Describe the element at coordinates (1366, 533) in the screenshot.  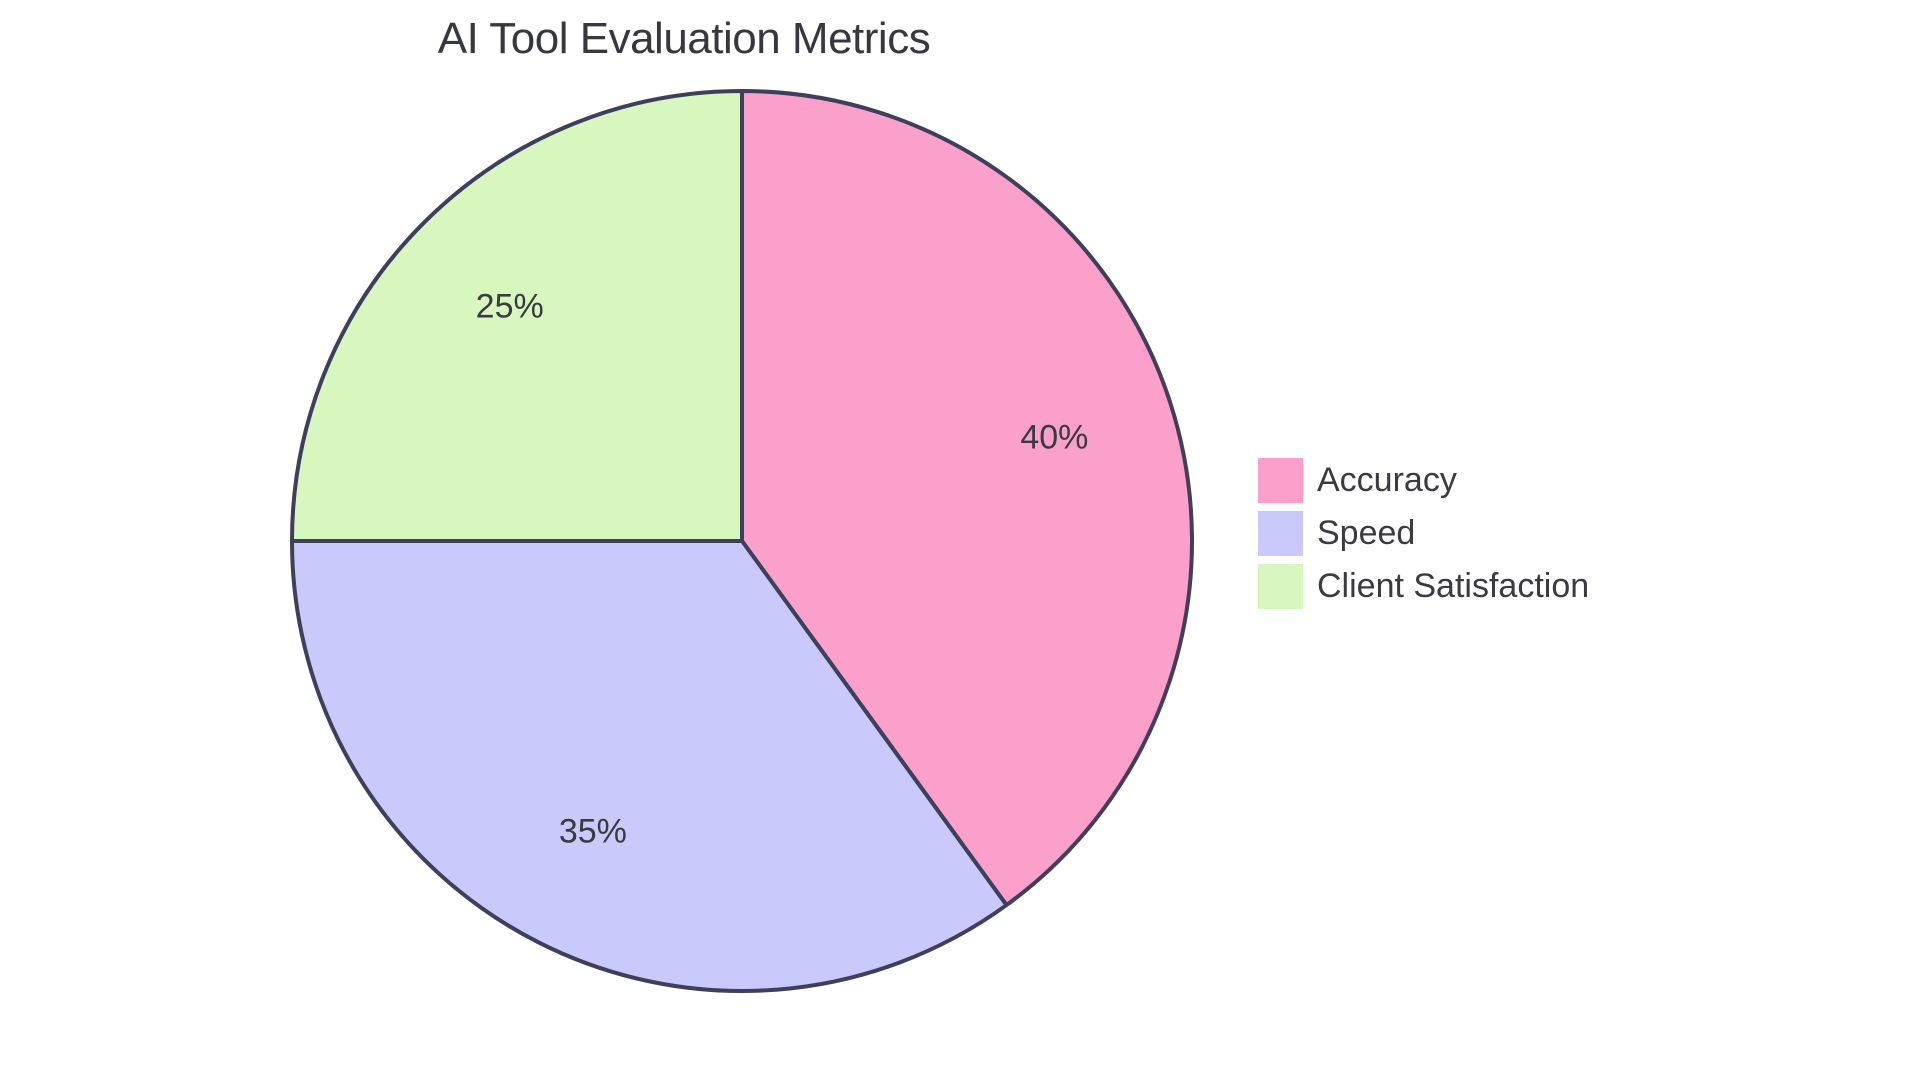
I see `legend-label-speed: Speed` at that location.